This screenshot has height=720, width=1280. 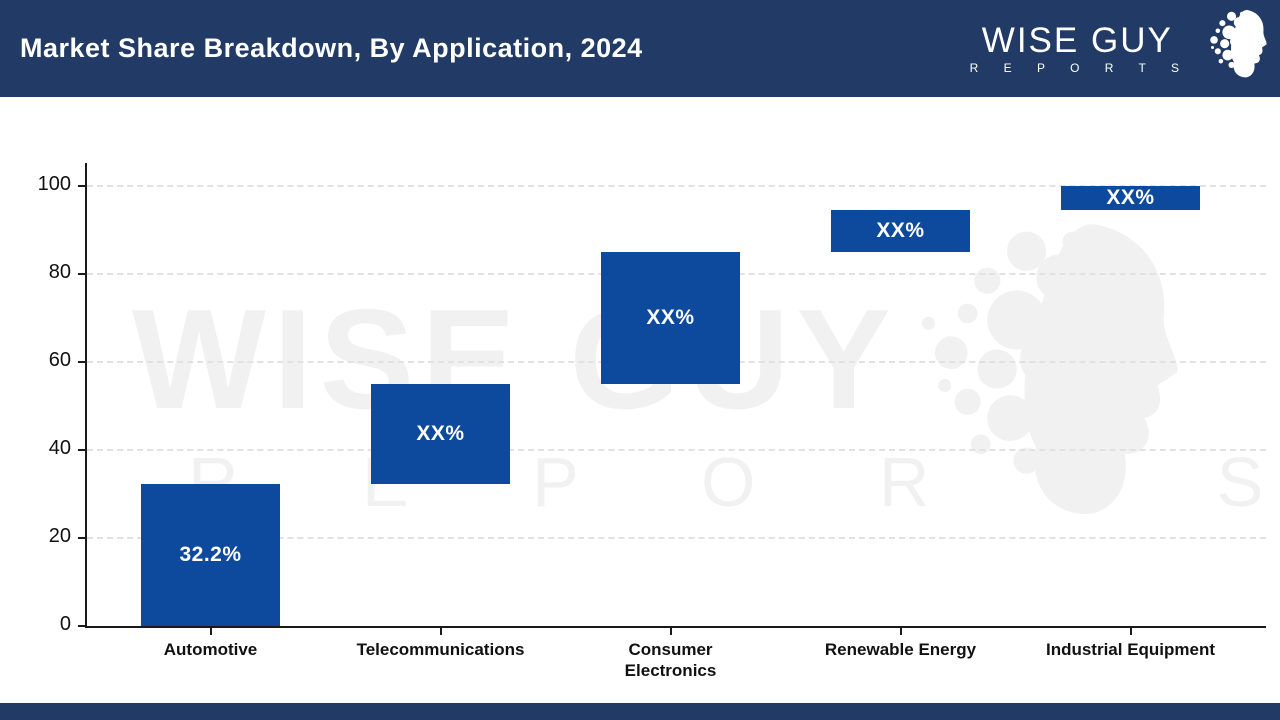 What do you see at coordinates (1079, 68) in the screenshot?
I see `brand-subtitle: R E P O R T S` at bounding box center [1079, 68].